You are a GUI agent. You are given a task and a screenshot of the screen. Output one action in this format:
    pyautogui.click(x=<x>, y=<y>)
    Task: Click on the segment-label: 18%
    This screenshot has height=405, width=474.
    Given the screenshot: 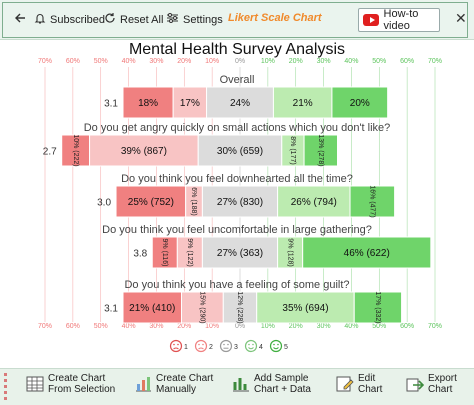 What is the action you would take?
    pyautogui.click(x=148, y=103)
    